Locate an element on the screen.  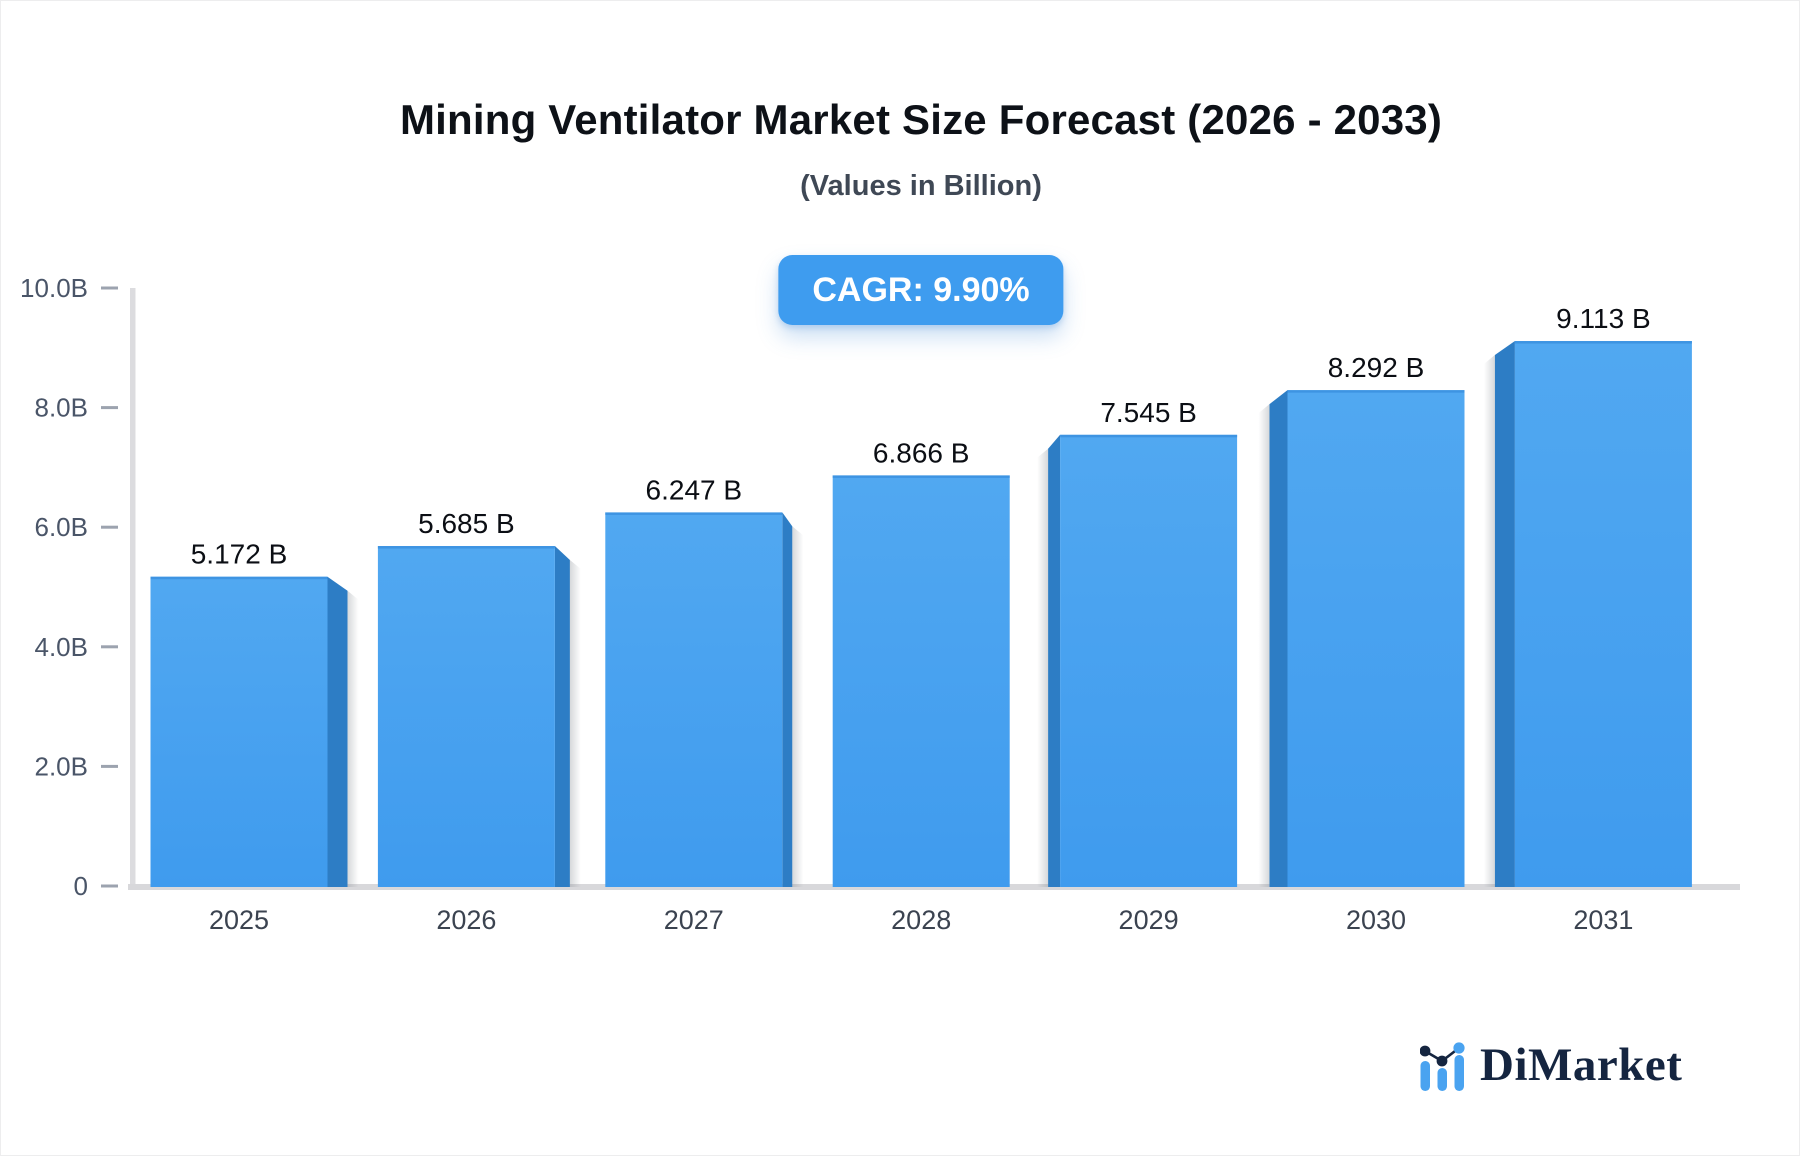
bar-value-label: 5.172 B is located at coordinates (239, 554).